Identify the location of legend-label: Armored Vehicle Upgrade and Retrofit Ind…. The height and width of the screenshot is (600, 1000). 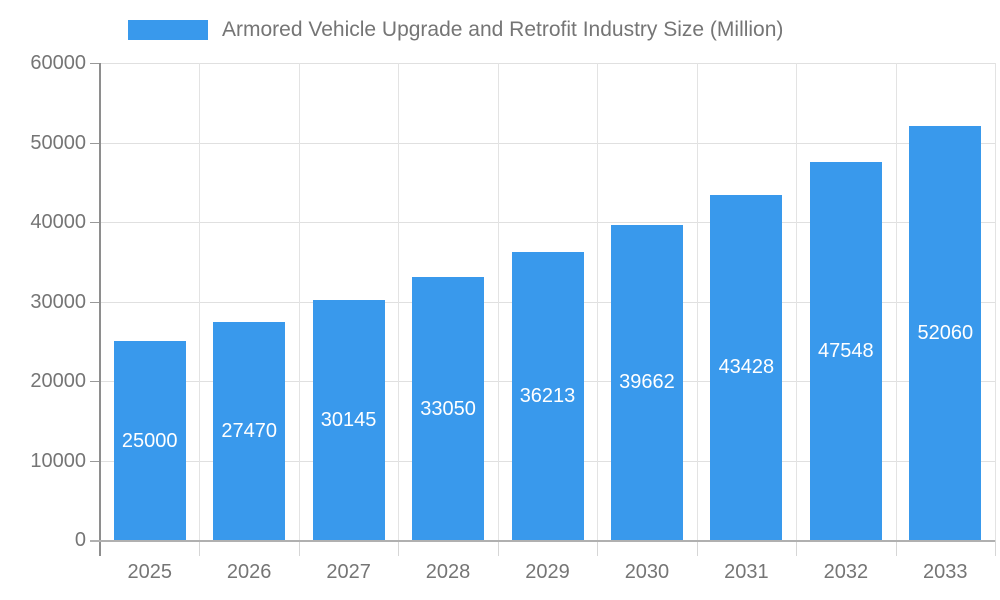
(503, 29).